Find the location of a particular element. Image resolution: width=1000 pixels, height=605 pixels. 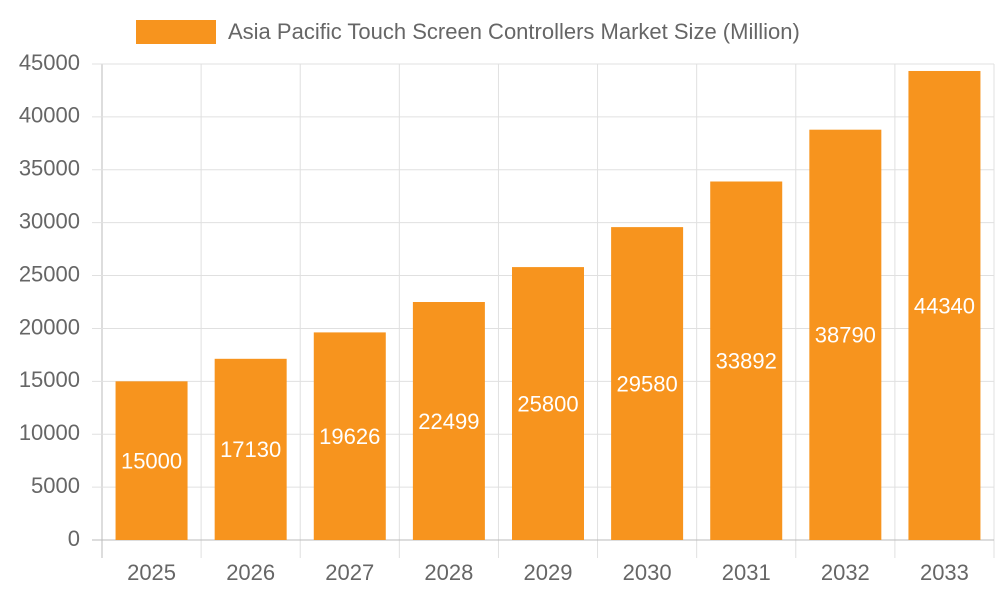

y-tick-label: 25000 is located at coordinates (49, 273).